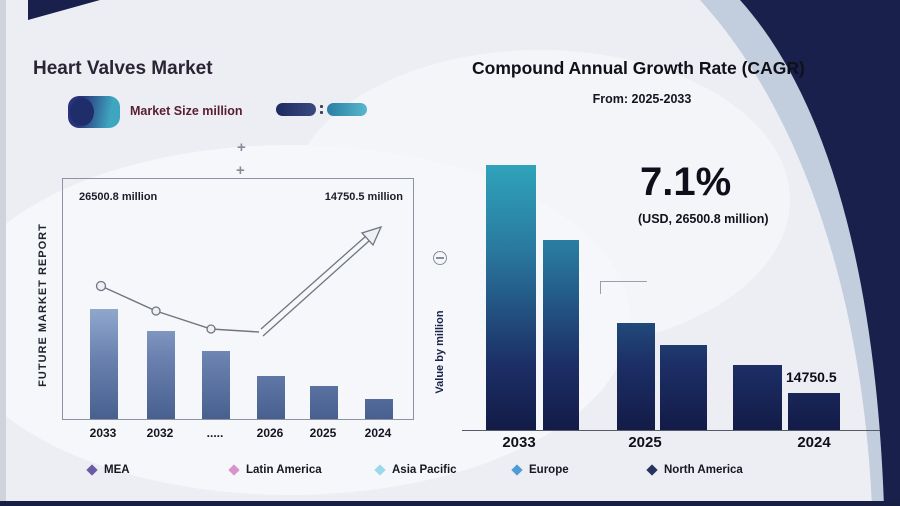 Image resolution: width=900 pixels, height=506 pixels. What do you see at coordinates (703, 219) in the screenshot?
I see `cagr-basis-note: (USD, 26500.8 million)` at bounding box center [703, 219].